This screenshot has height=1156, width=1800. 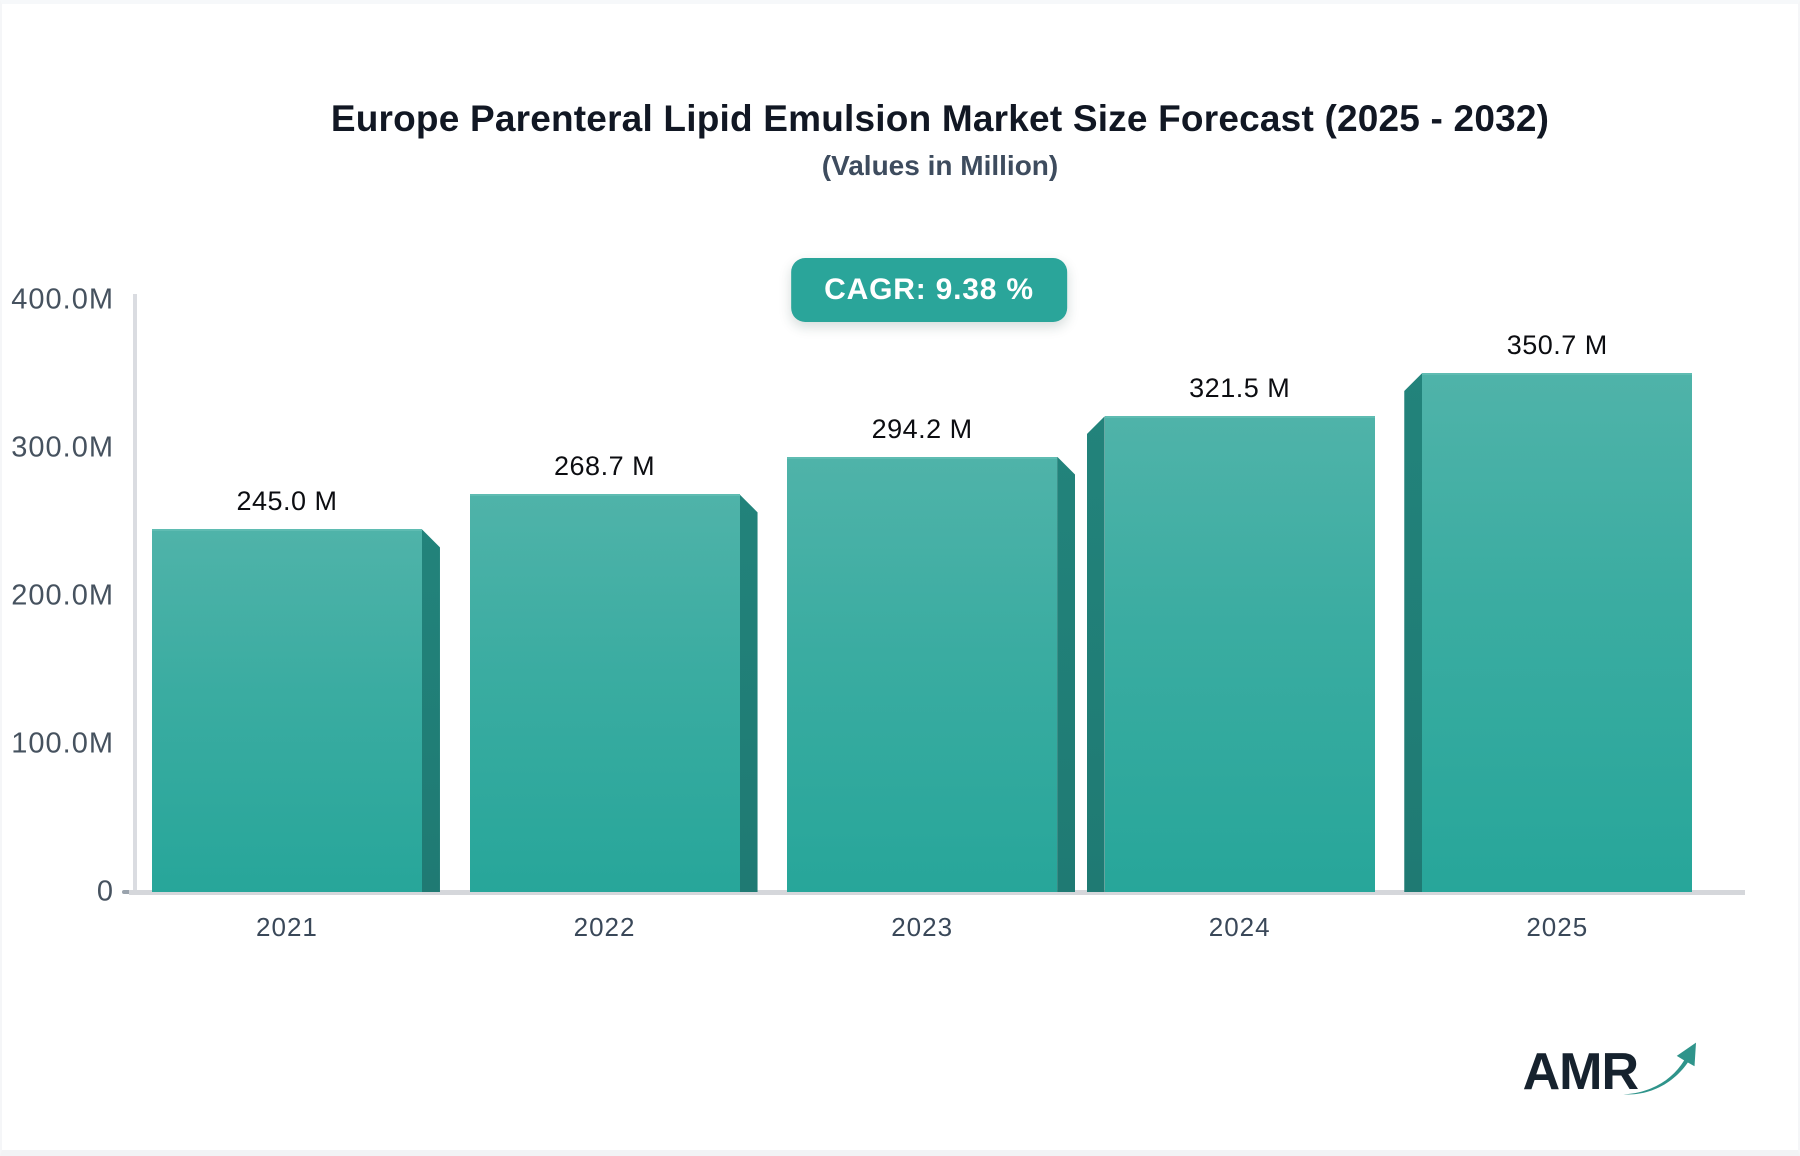 I want to click on growth-arrow-icon, so click(x=1659, y=1069).